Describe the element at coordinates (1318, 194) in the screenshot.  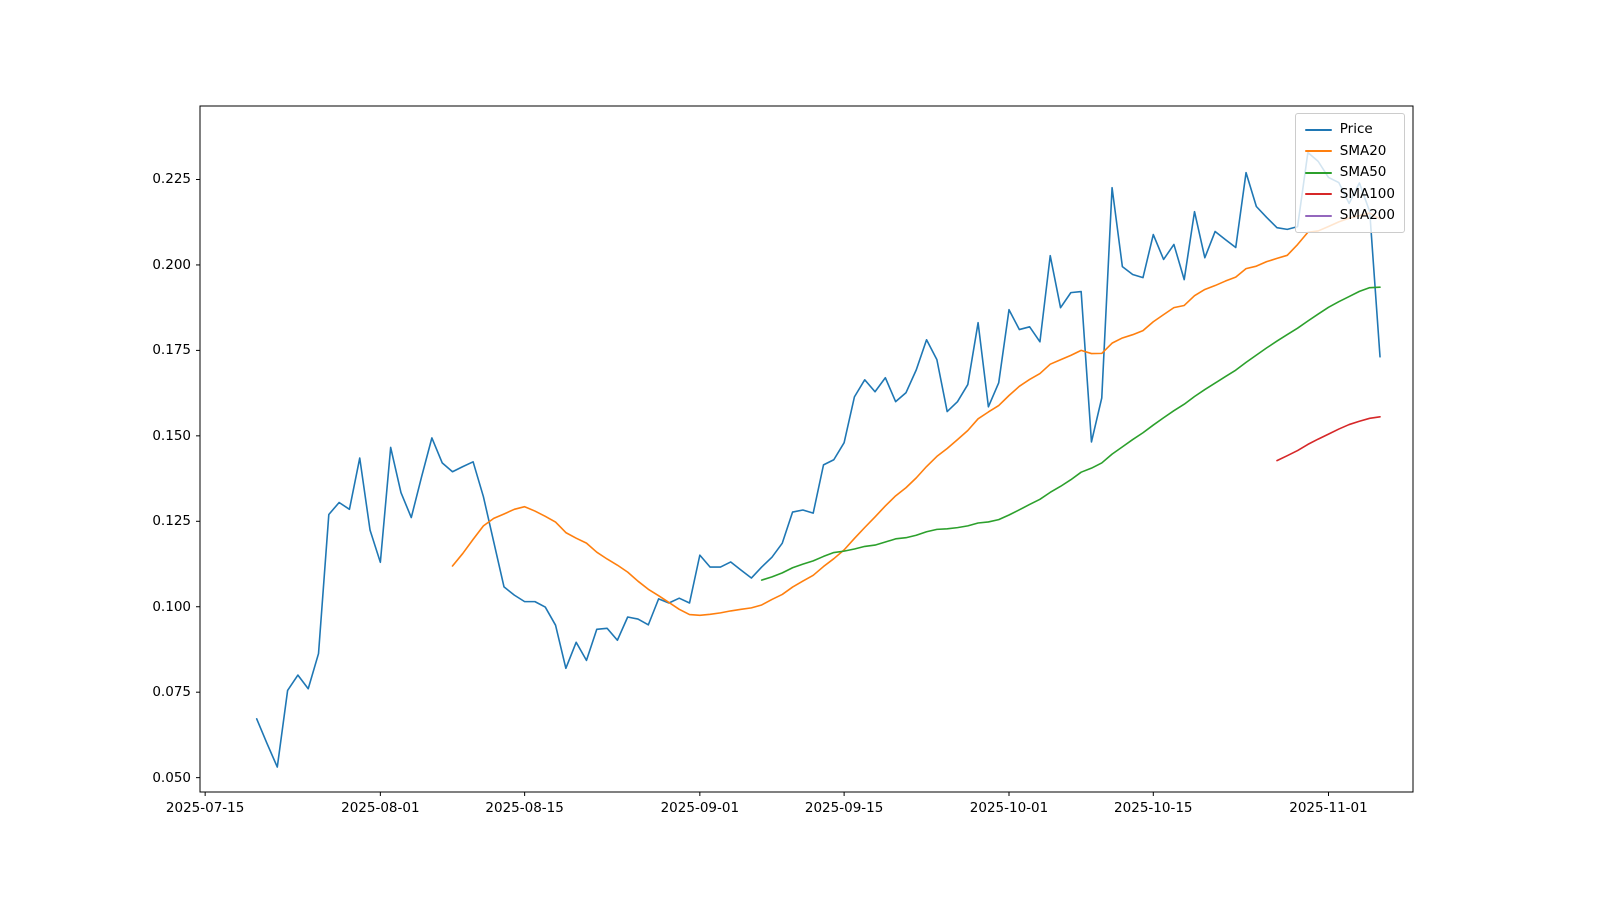
I see `sma100-line-sample` at that location.